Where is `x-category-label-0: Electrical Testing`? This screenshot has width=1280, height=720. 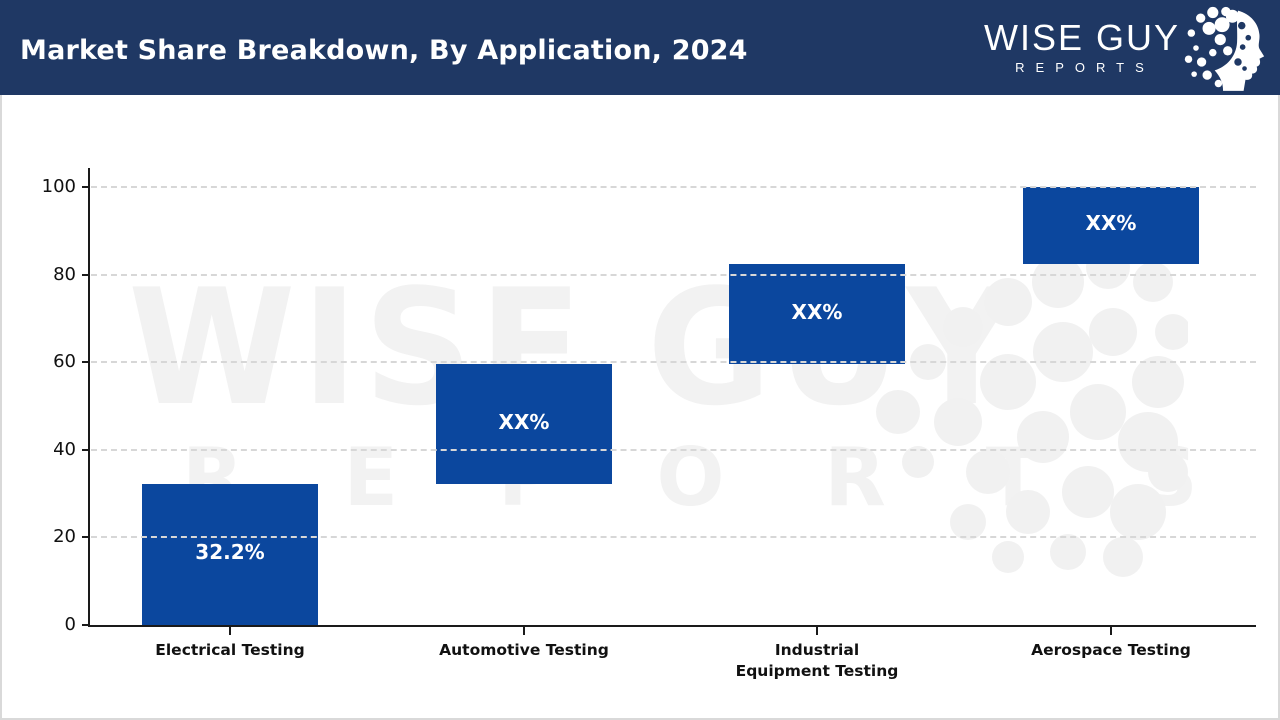
x-category-label-0: Electrical Testing is located at coordinates (230, 650).